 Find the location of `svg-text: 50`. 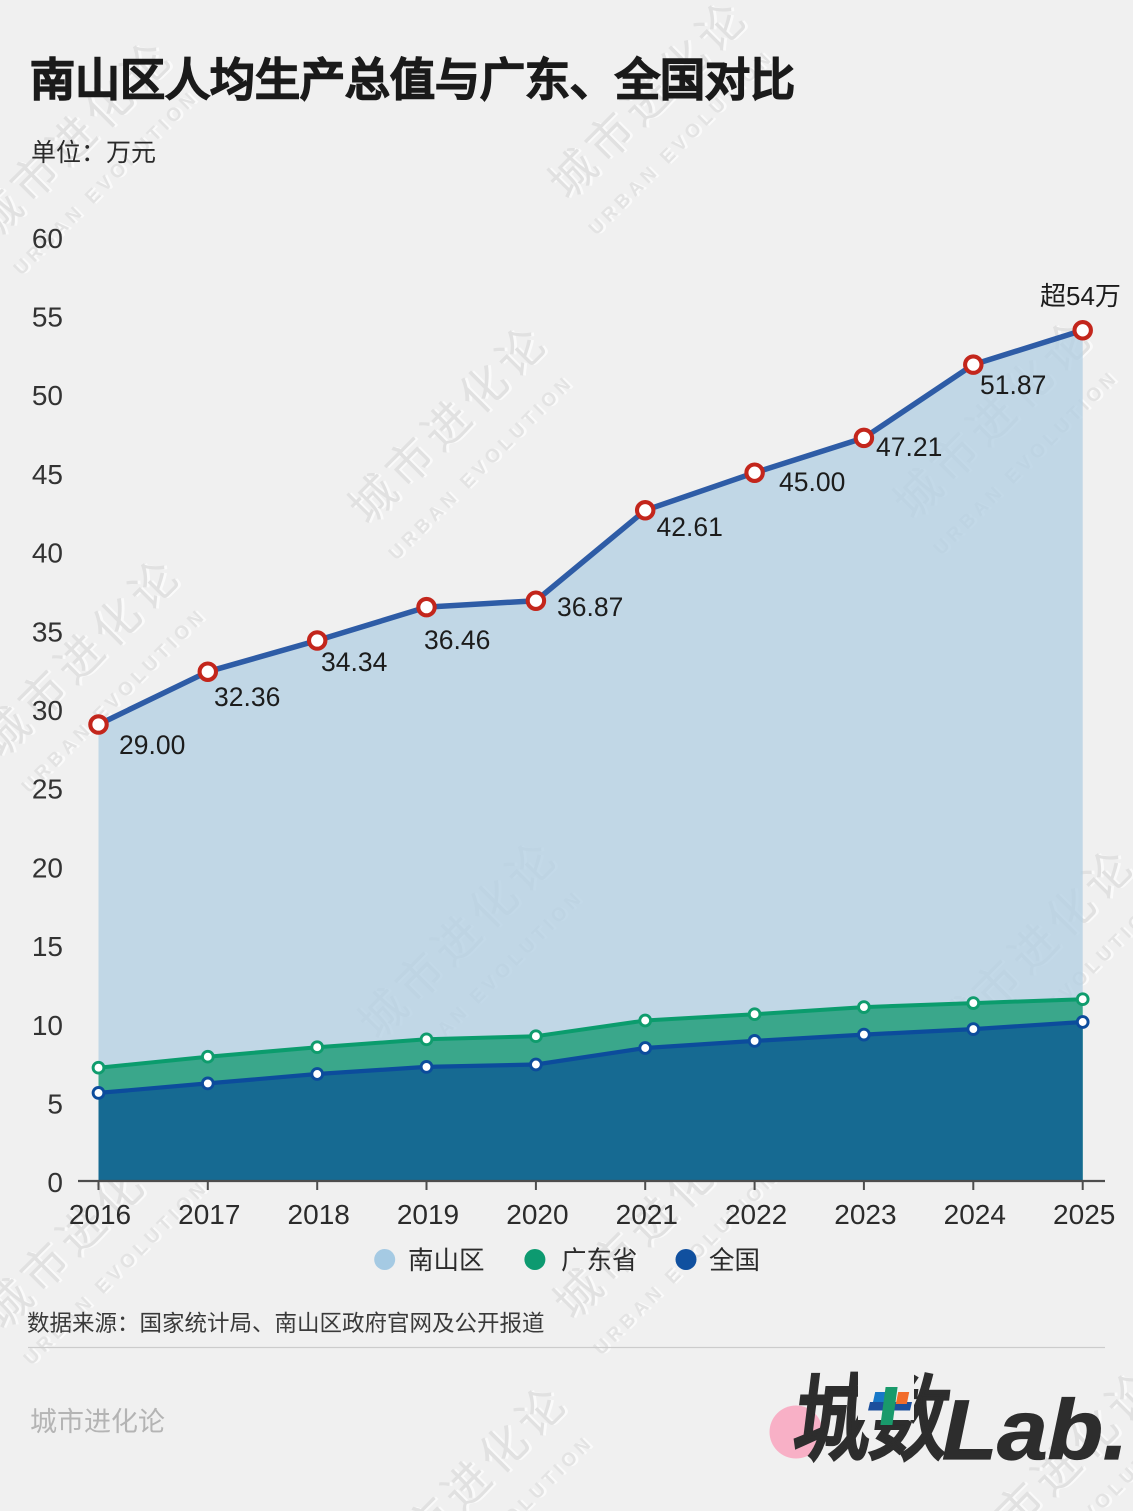

svg-text: 50 is located at coordinates (47, 395).